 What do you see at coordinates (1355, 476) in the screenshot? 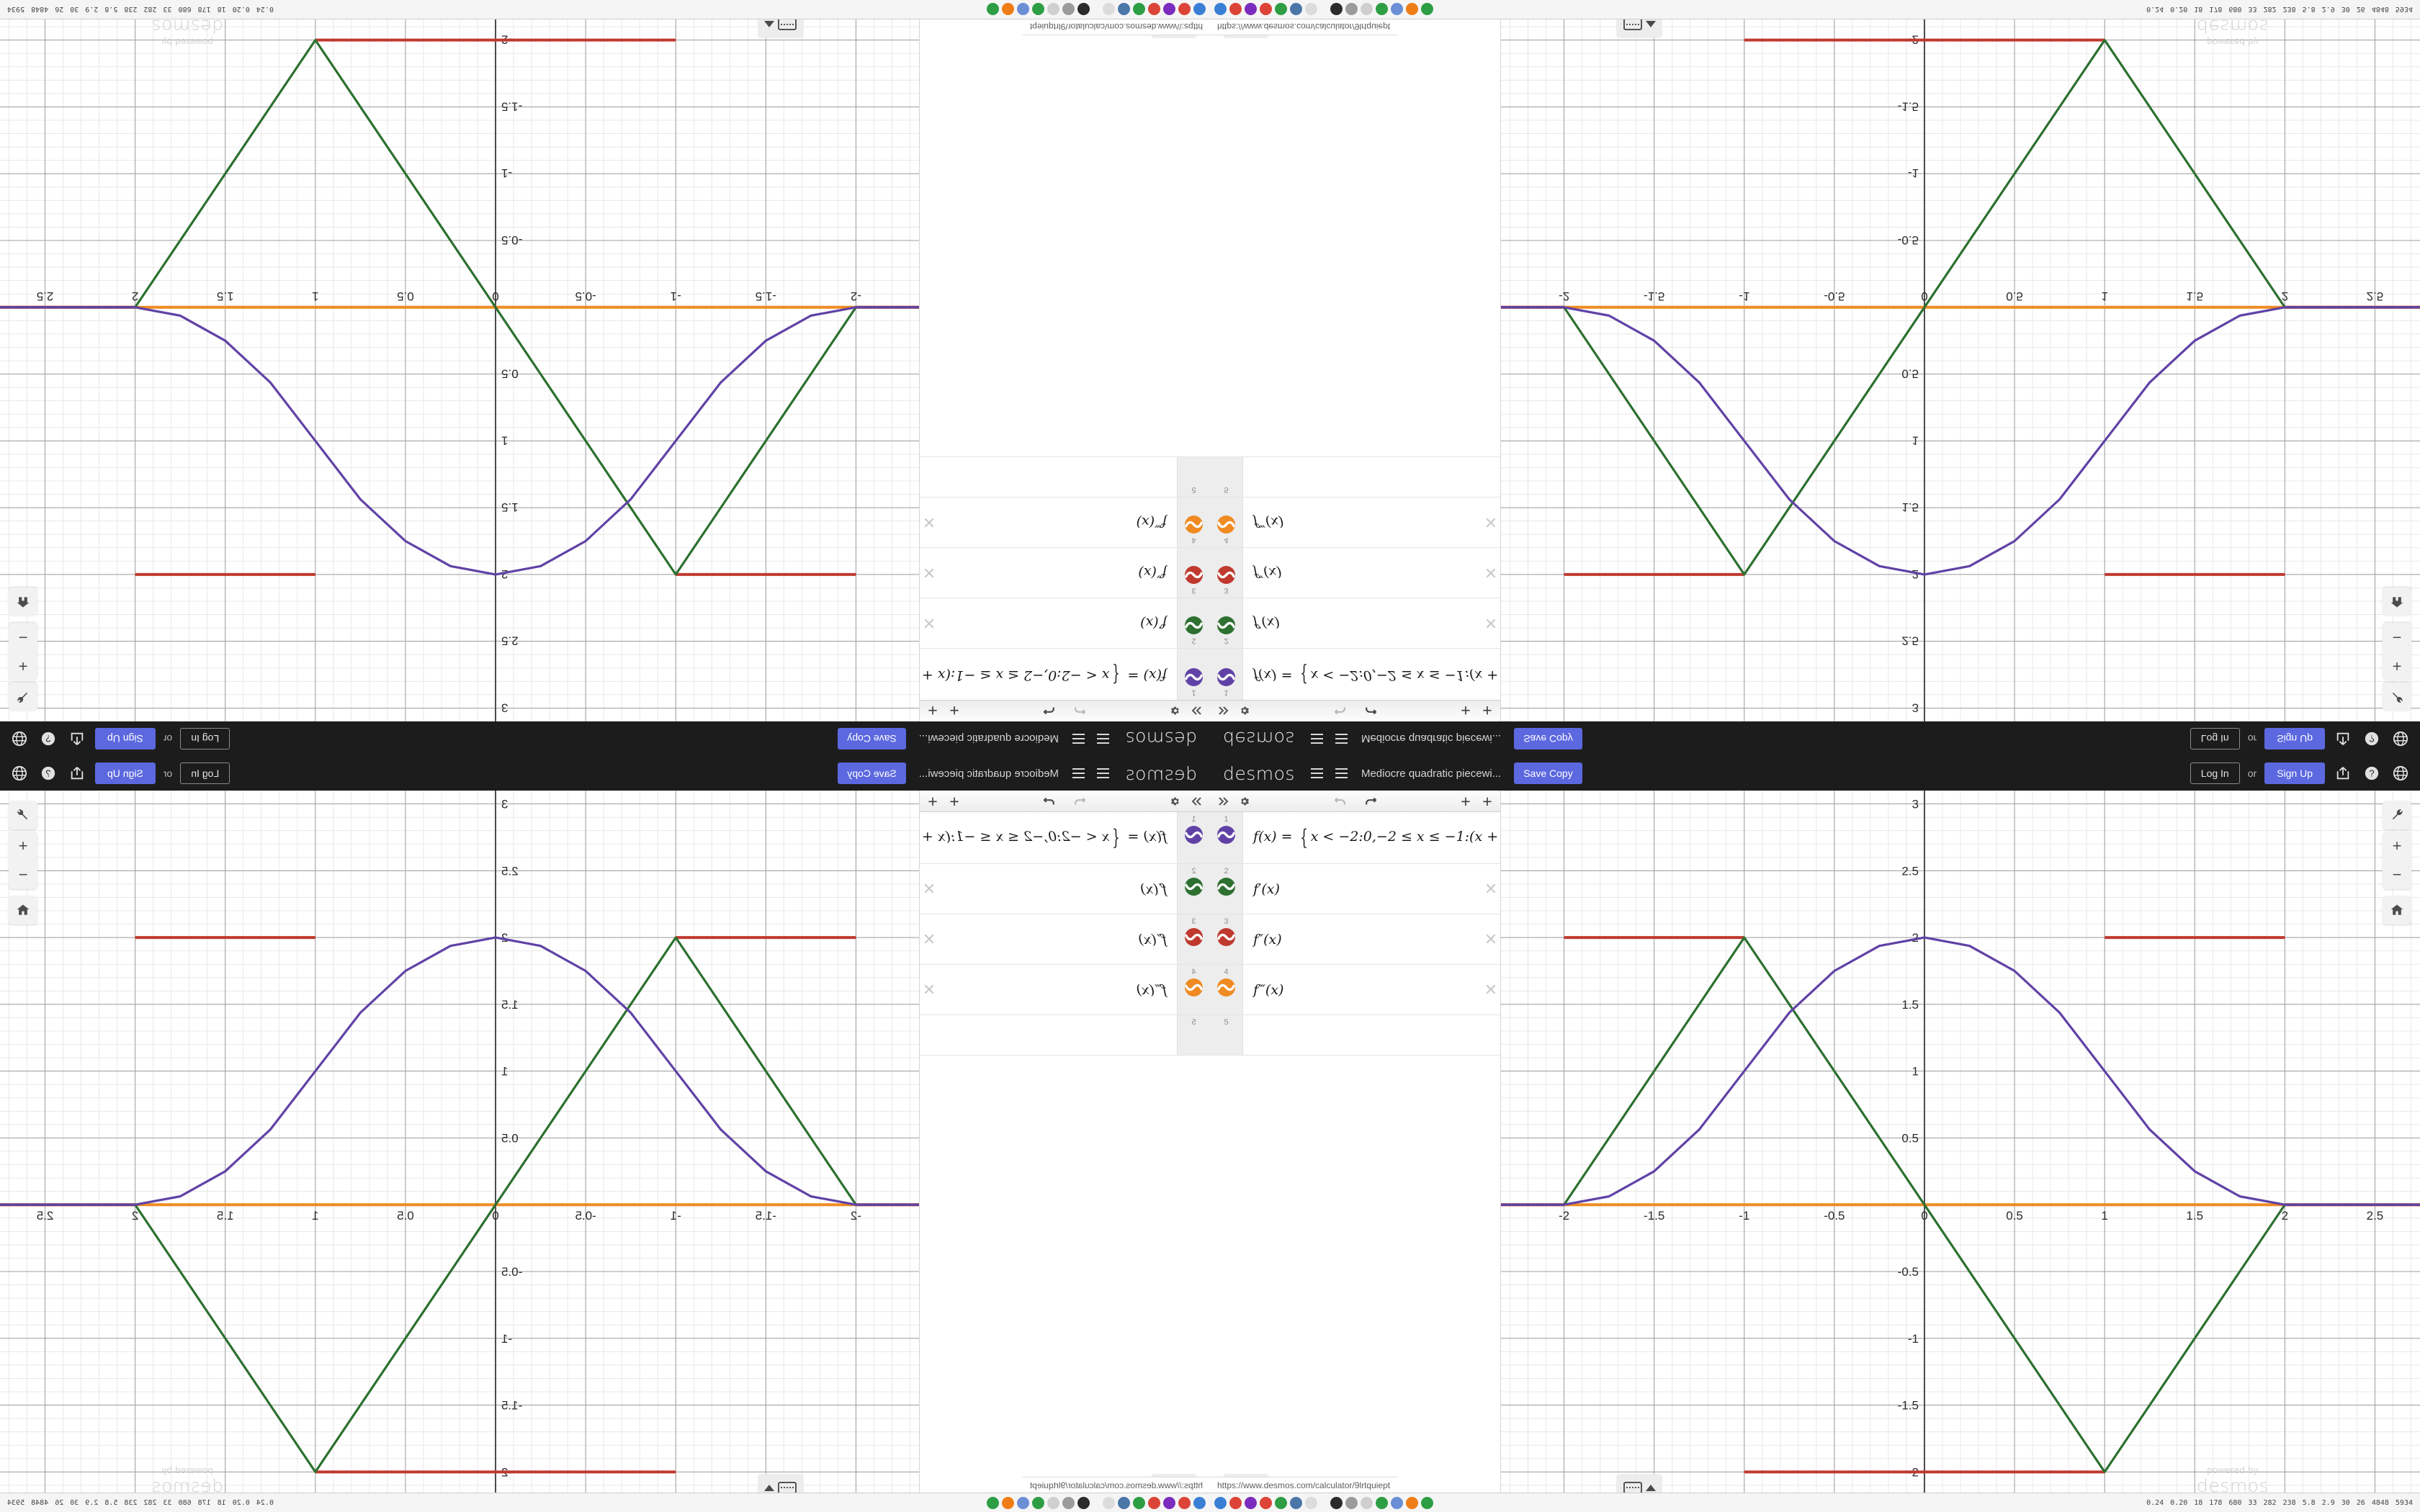
I see `expression-row-empty: 5` at bounding box center [1355, 476].